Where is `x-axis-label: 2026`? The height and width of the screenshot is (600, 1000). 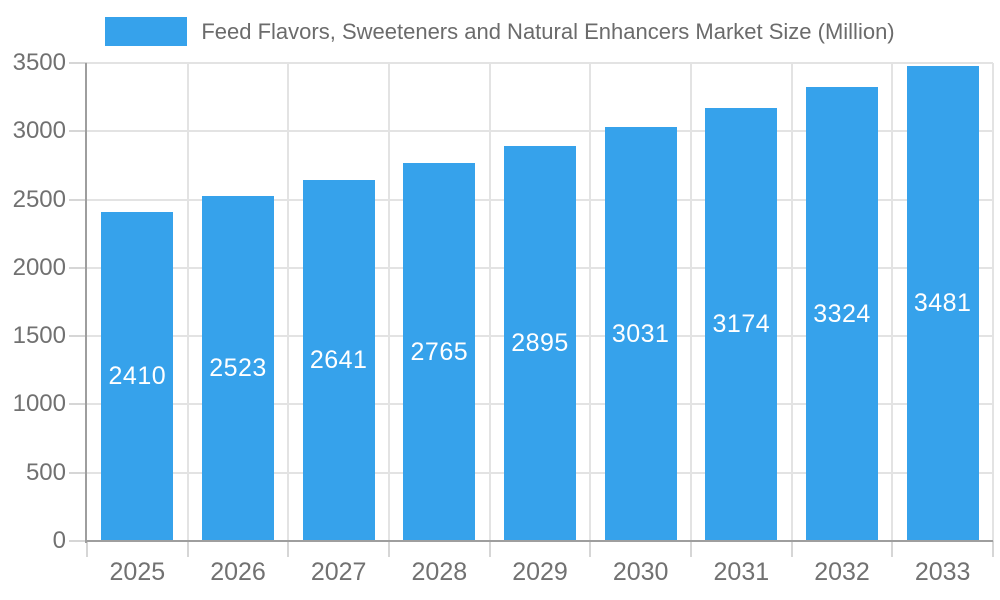 x-axis-label: 2026 is located at coordinates (238, 572).